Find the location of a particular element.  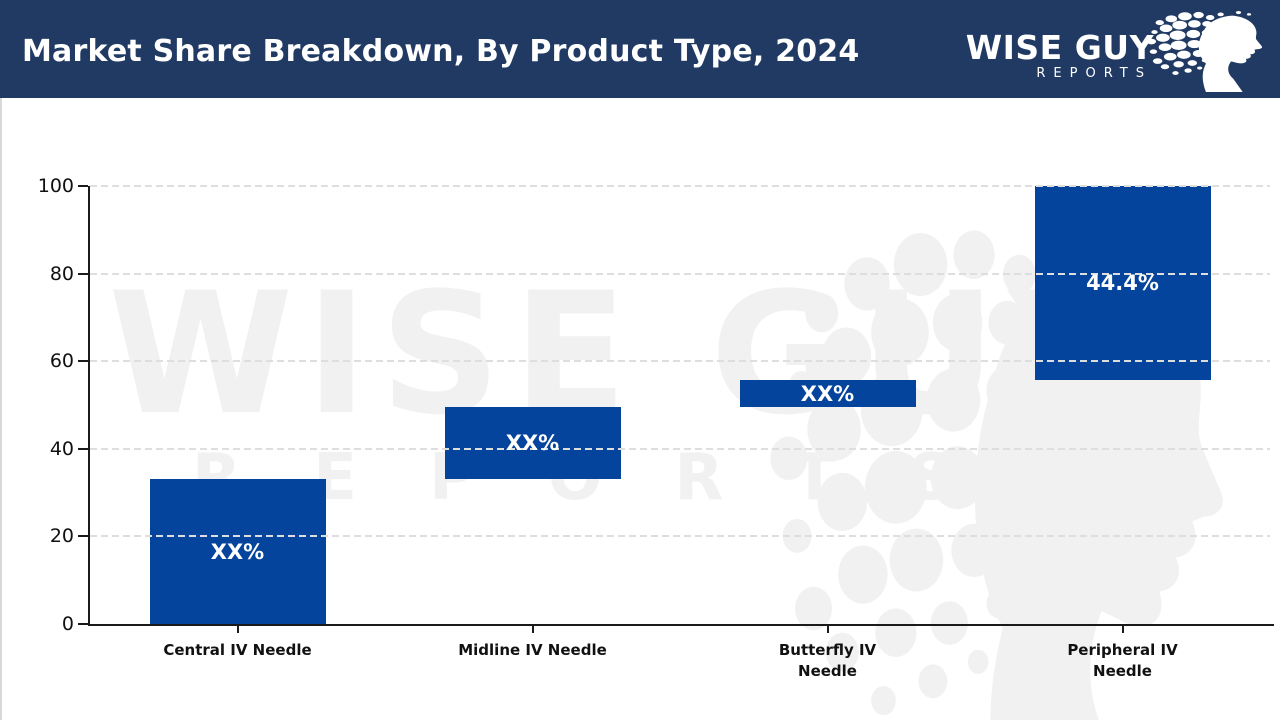

y-tick-label: 20 is located at coordinates (61, 536).